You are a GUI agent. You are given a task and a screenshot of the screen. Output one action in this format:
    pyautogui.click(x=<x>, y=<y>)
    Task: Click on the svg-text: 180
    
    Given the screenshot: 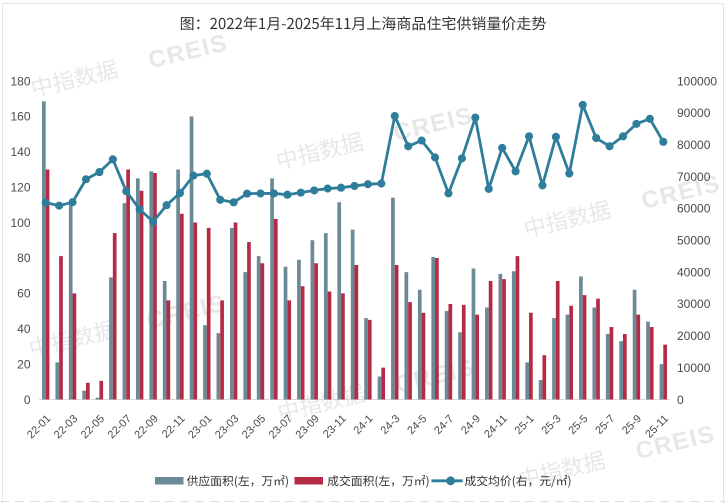 What is the action you would take?
    pyautogui.click(x=20, y=81)
    